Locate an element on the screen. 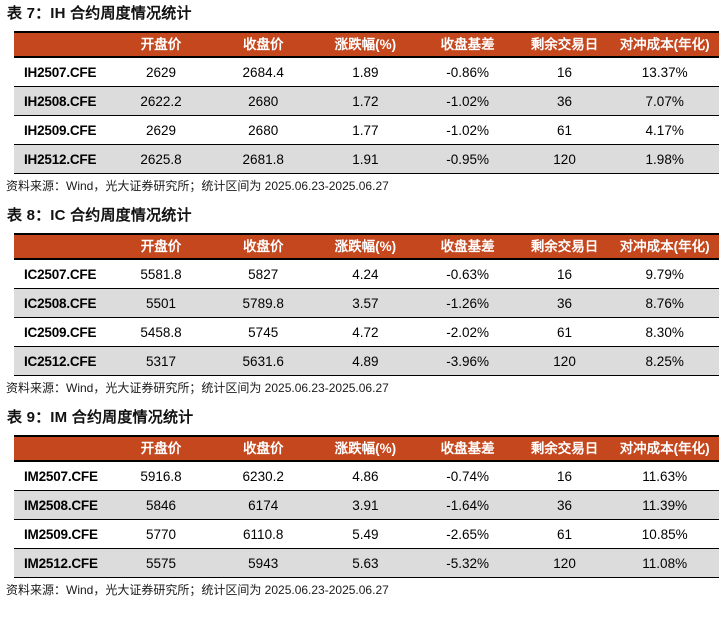 The height and width of the screenshot is (619, 723). hedge-cost-cell: 4.17% is located at coordinates (664, 130).